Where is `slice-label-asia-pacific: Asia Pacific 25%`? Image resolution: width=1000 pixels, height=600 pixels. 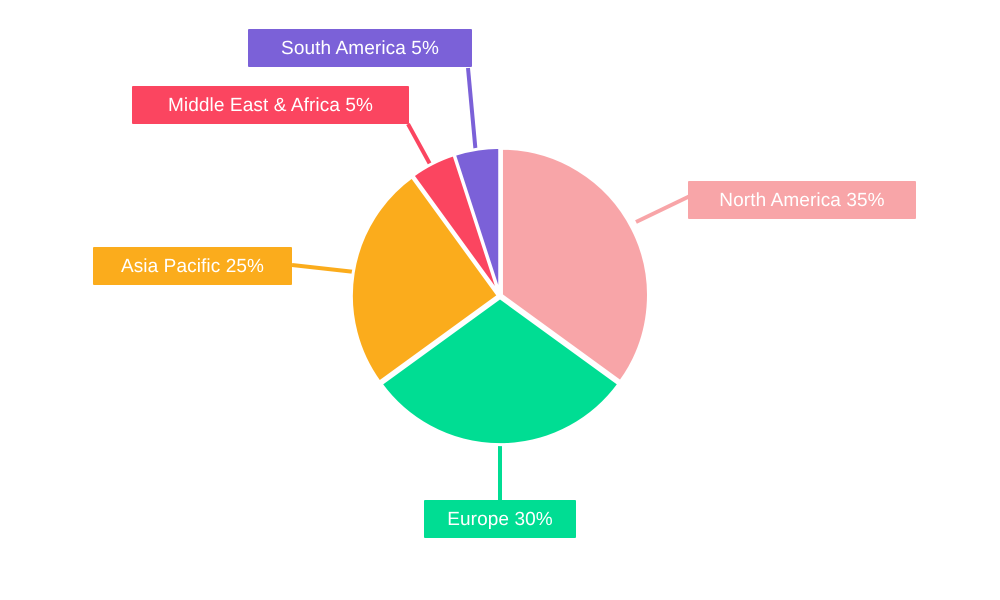 slice-label-asia-pacific: Asia Pacific 25% is located at coordinates (192, 266).